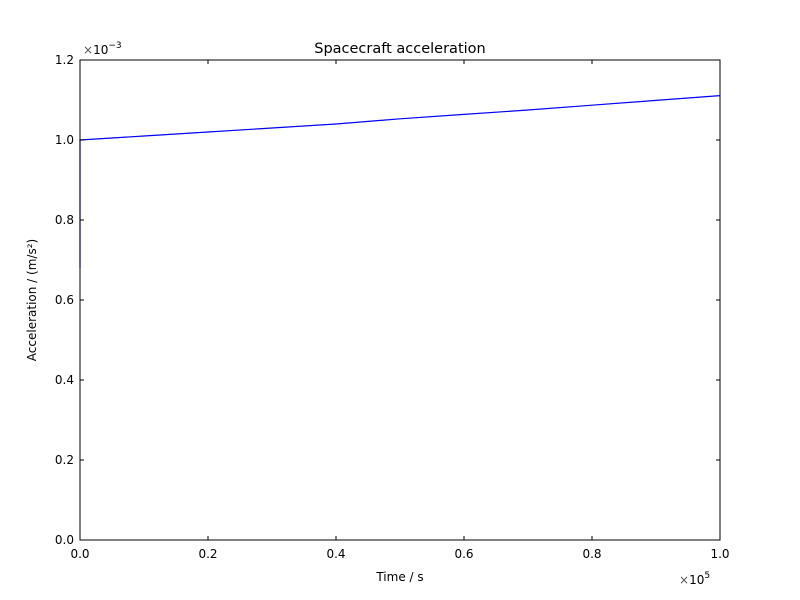 Image resolution: width=800 pixels, height=600 pixels. What do you see at coordinates (399, 49) in the screenshot?
I see `chart-title: Spacecraft acceleration` at bounding box center [399, 49].